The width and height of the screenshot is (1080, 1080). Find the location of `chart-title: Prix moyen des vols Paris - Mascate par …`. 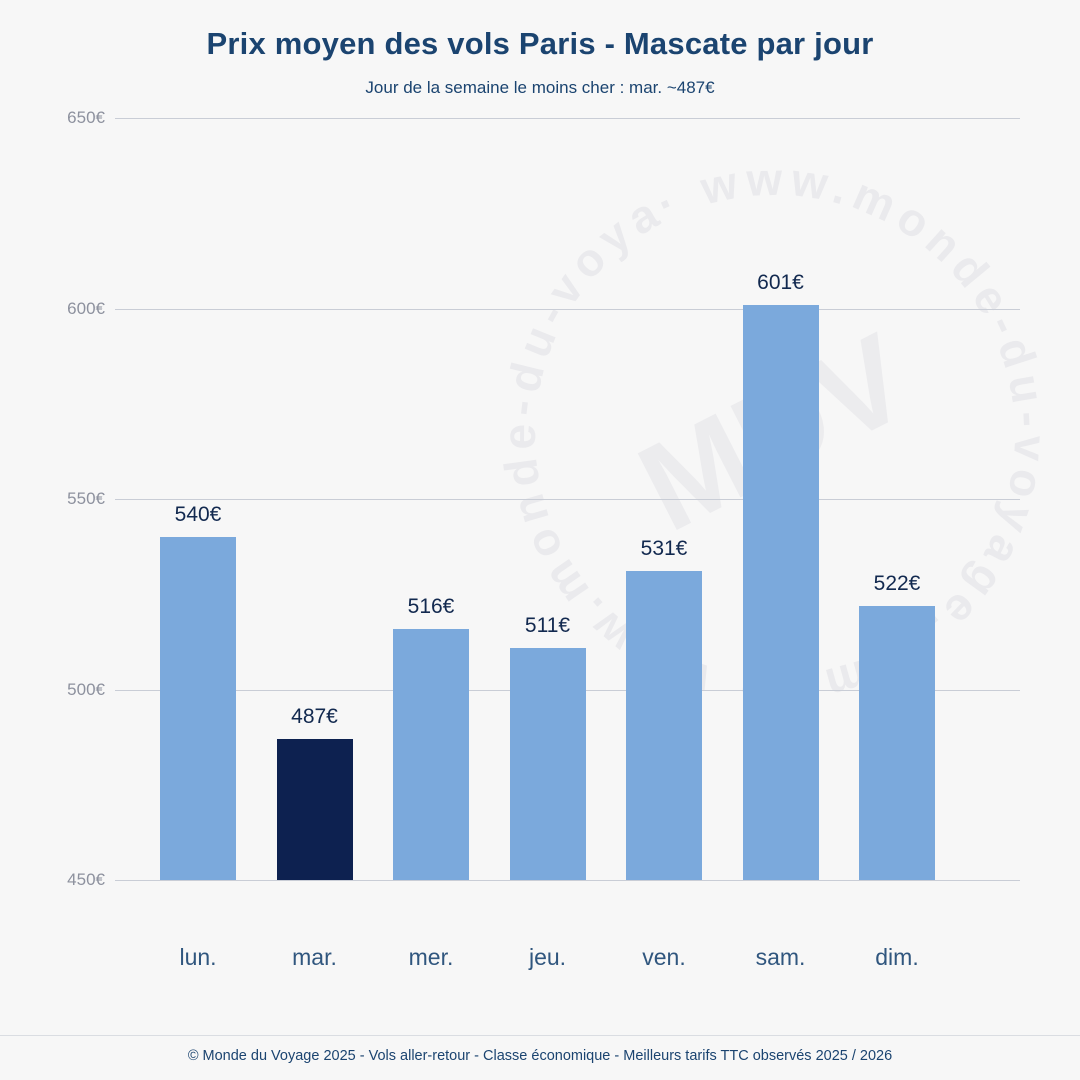

chart-title: Prix moyen des vols Paris - Mascate par … is located at coordinates (540, 43).